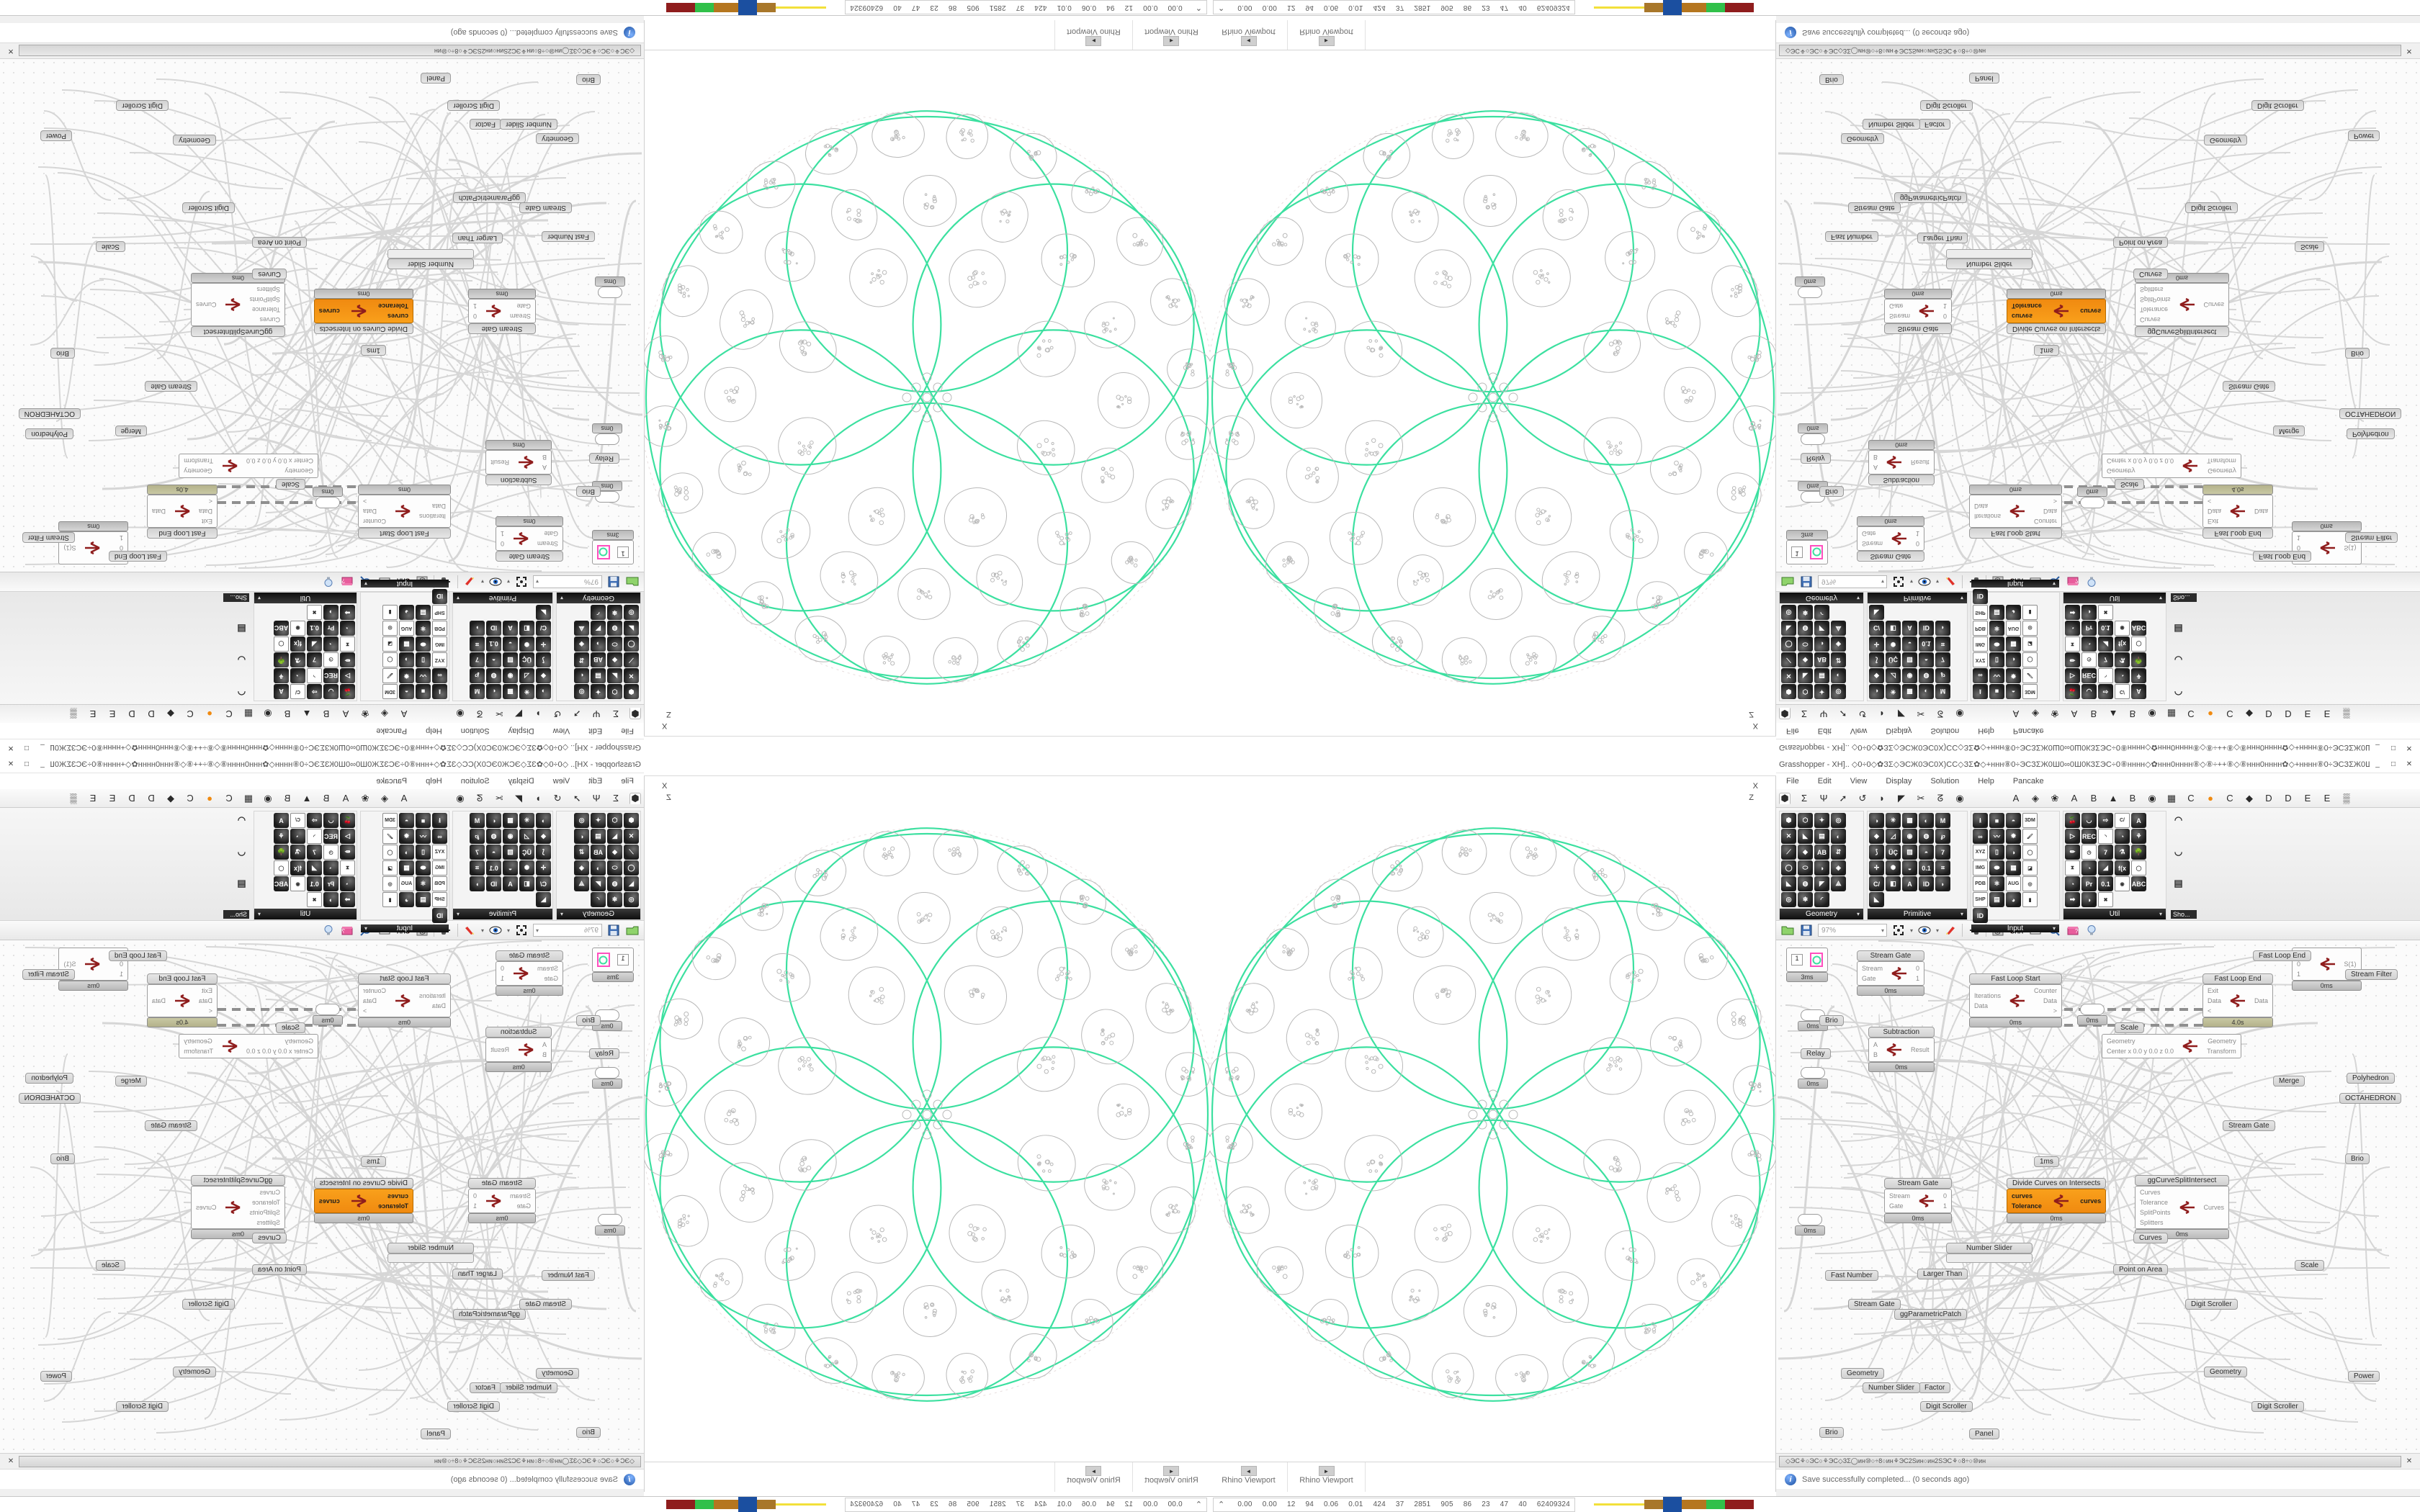  I want to click on component-util-8: ◔, so click(297, 675).